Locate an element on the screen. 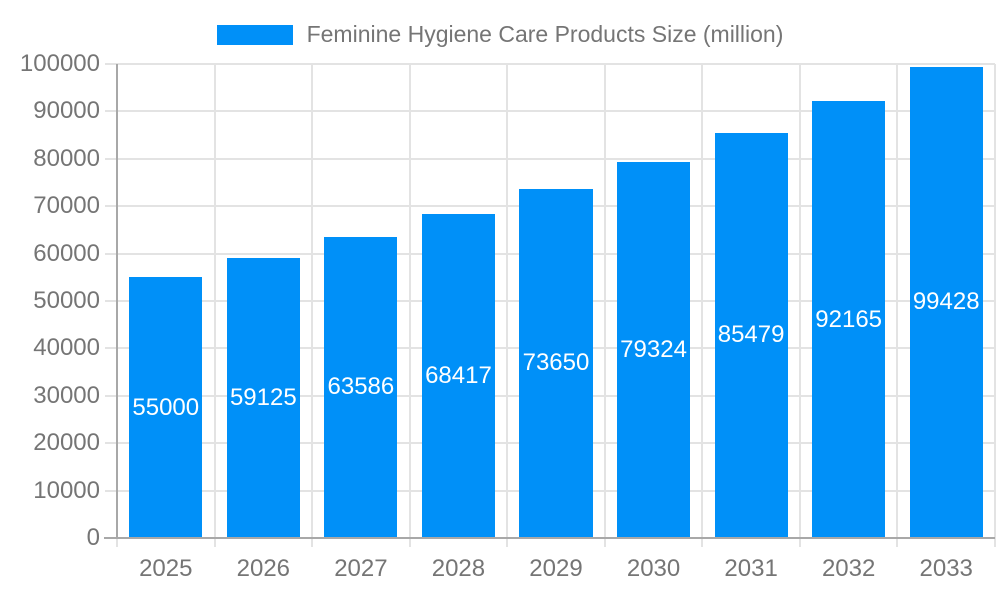 This screenshot has height=600, width=1000. y-tick-label: 90000 is located at coordinates (66, 111).